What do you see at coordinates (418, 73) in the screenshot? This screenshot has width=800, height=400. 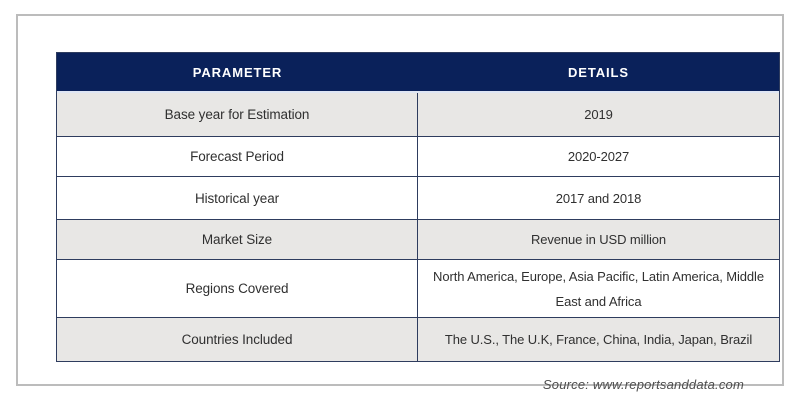 I see `table-header-row: PARAMETER DETAILS` at bounding box center [418, 73].